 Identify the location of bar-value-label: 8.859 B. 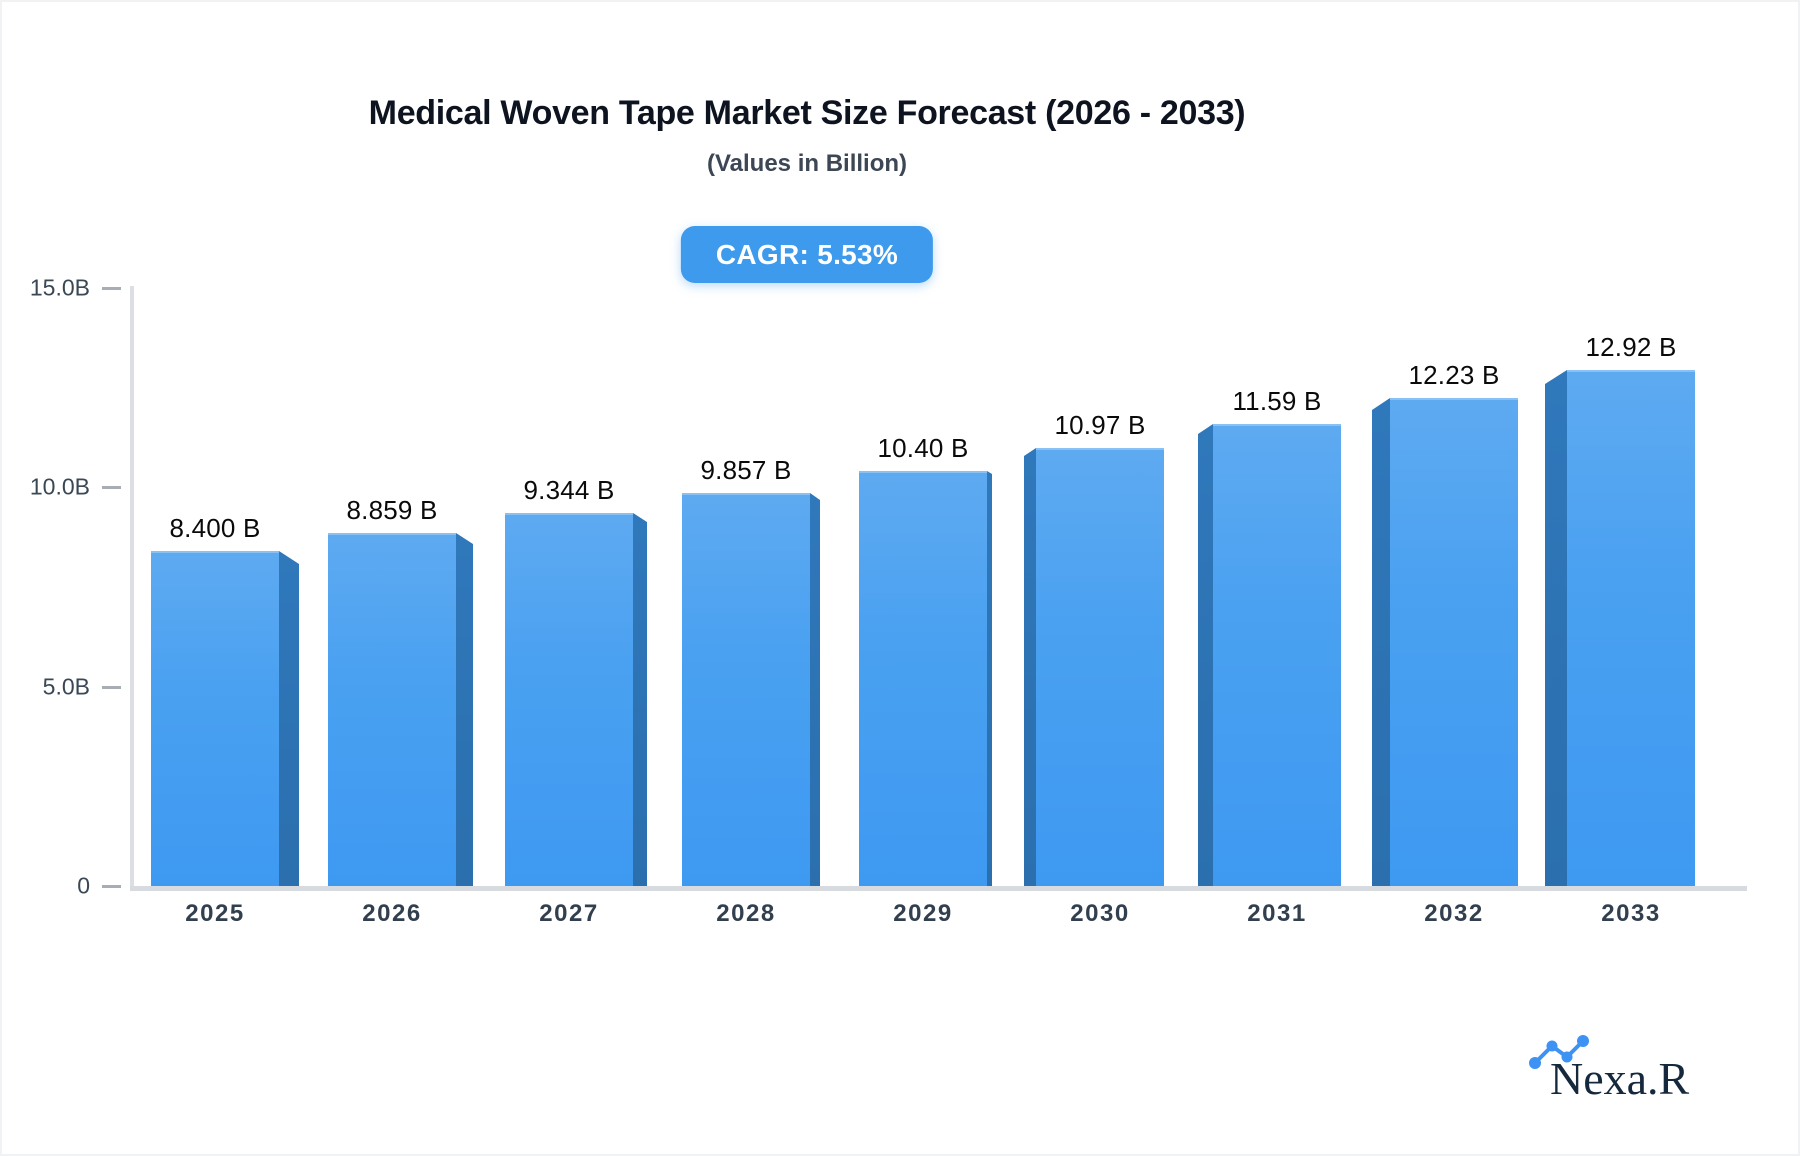
(392, 510).